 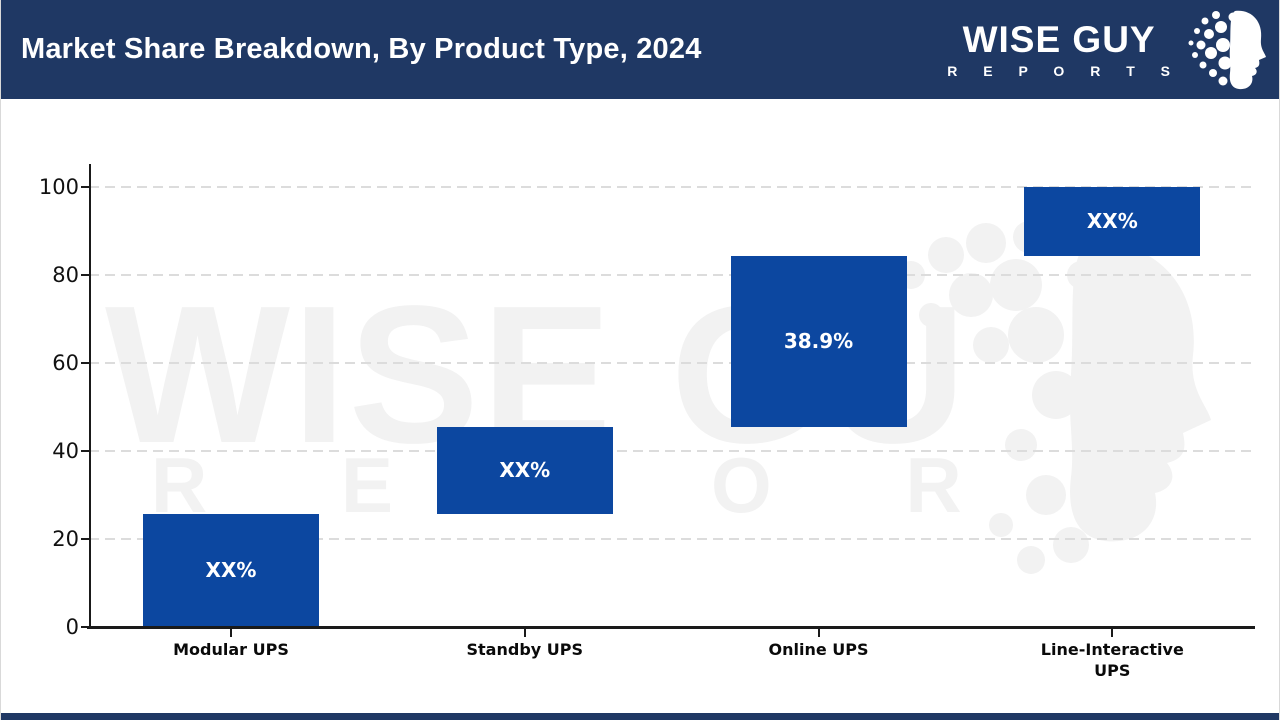 What do you see at coordinates (525, 649) in the screenshot?
I see `x-category-label: Standby UPS` at bounding box center [525, 649].